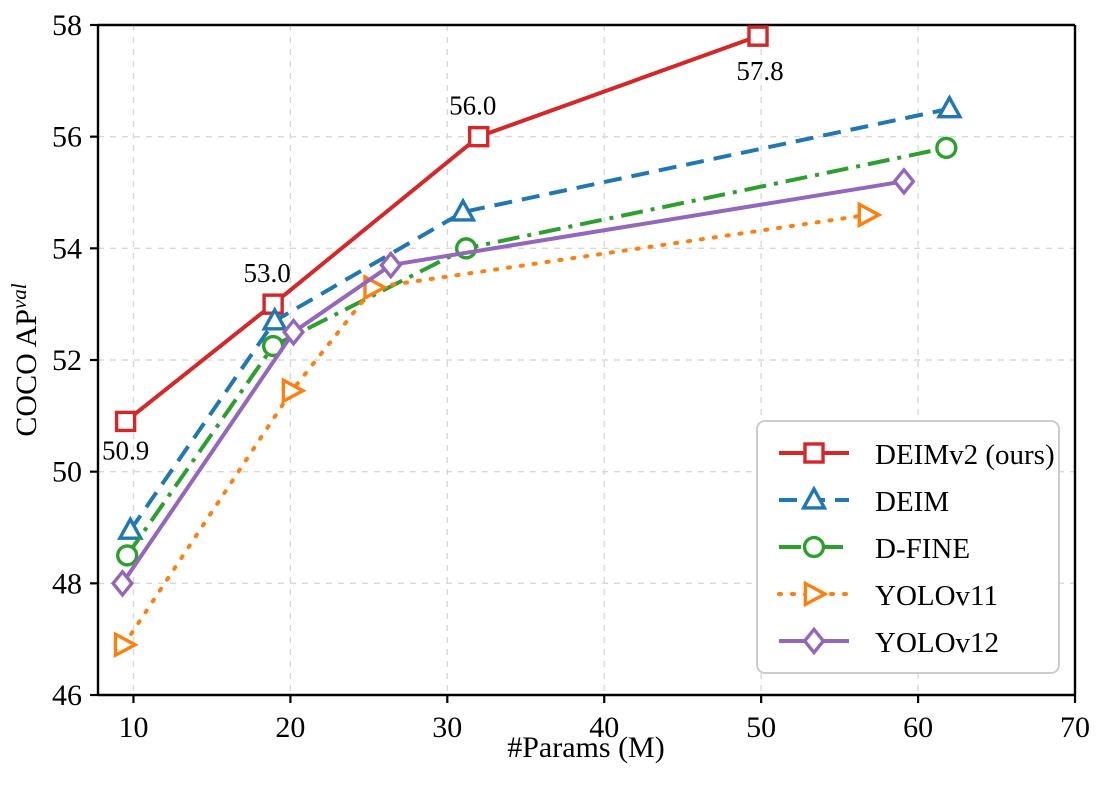 The width and height of the screenshot is (1107, 786). I want to click on y-axis-title-group: COCO APval, so click(25, 359).